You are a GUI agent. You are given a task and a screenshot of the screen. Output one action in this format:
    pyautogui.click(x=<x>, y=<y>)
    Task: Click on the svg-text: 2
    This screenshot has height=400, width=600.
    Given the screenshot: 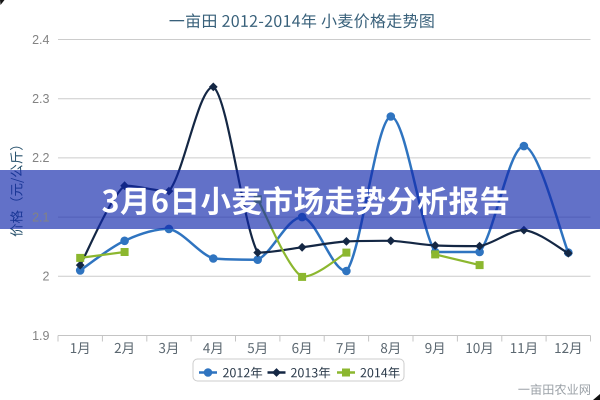 What is the action you would take?
    pyautogui.click(x=46, y=277)
    